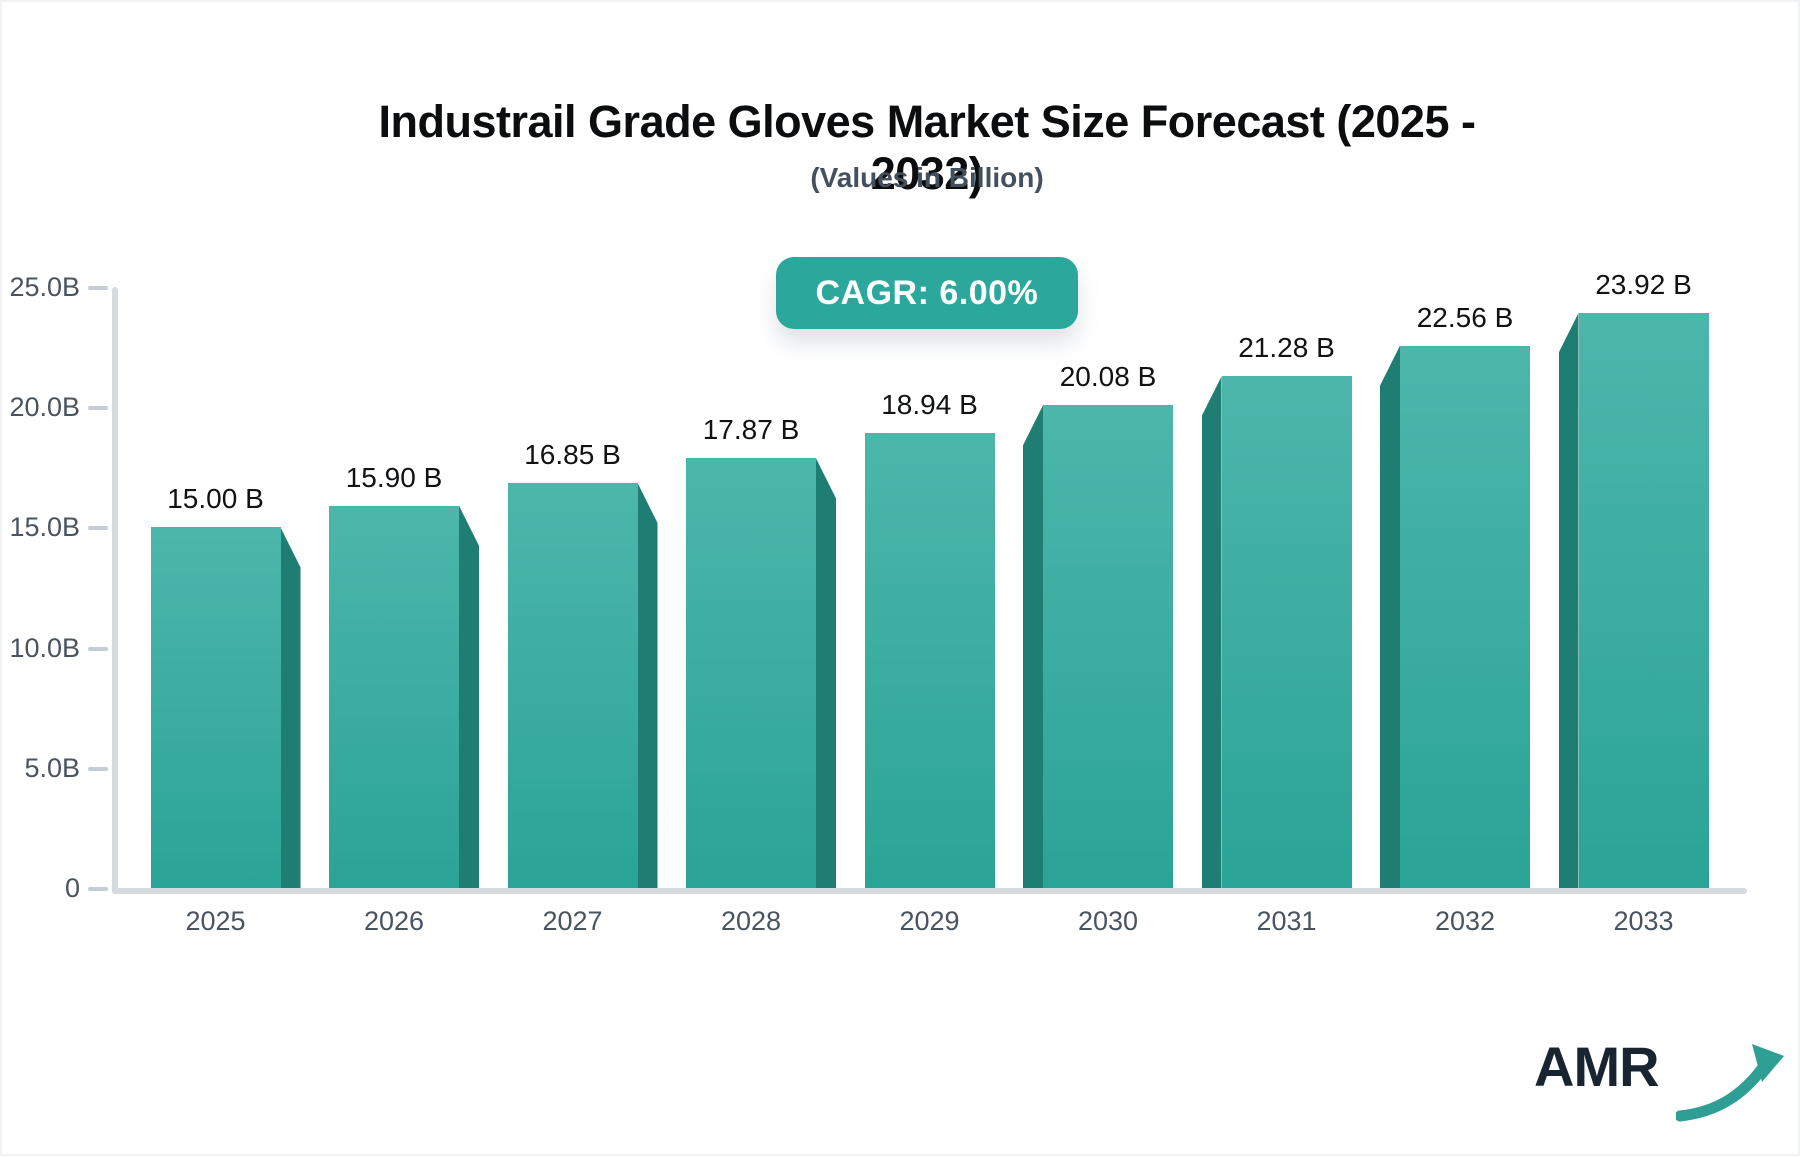  I want to click on bar-2030, so click(1108, 646).